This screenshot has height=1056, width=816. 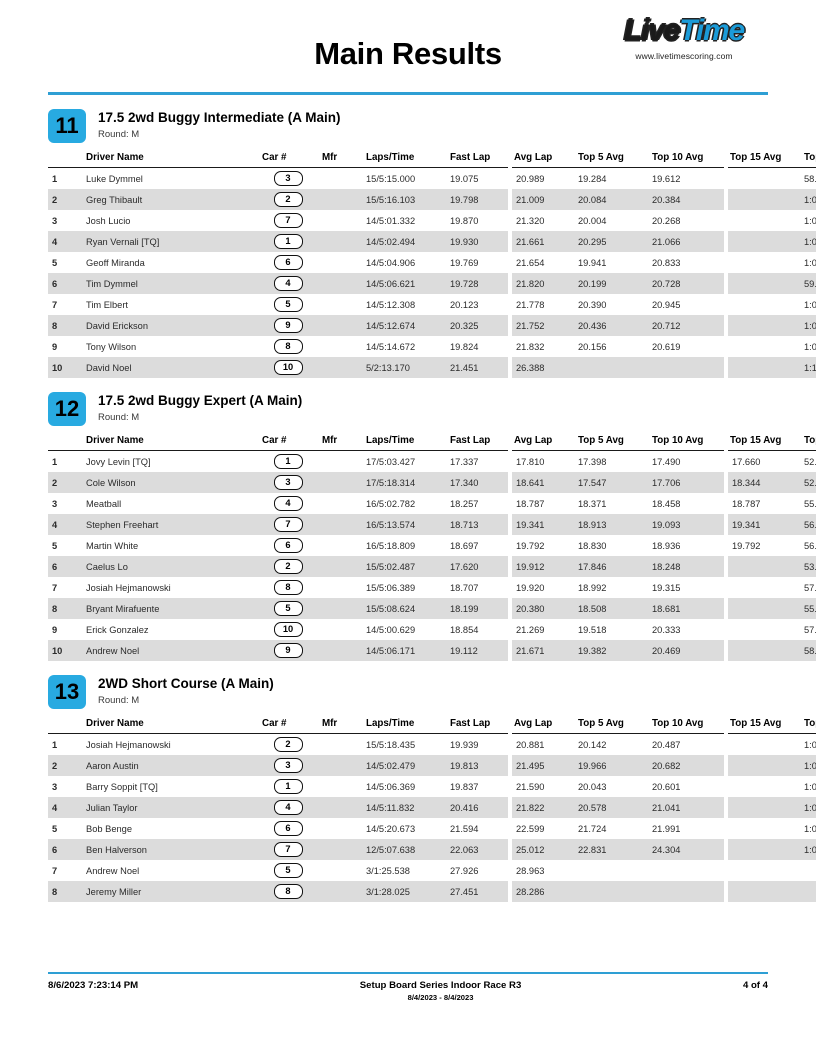 What do you see at coordinates (808, 849) in the screenshot?
I see `cell-t3: 1:07.686` at bounding box center [808, 849].